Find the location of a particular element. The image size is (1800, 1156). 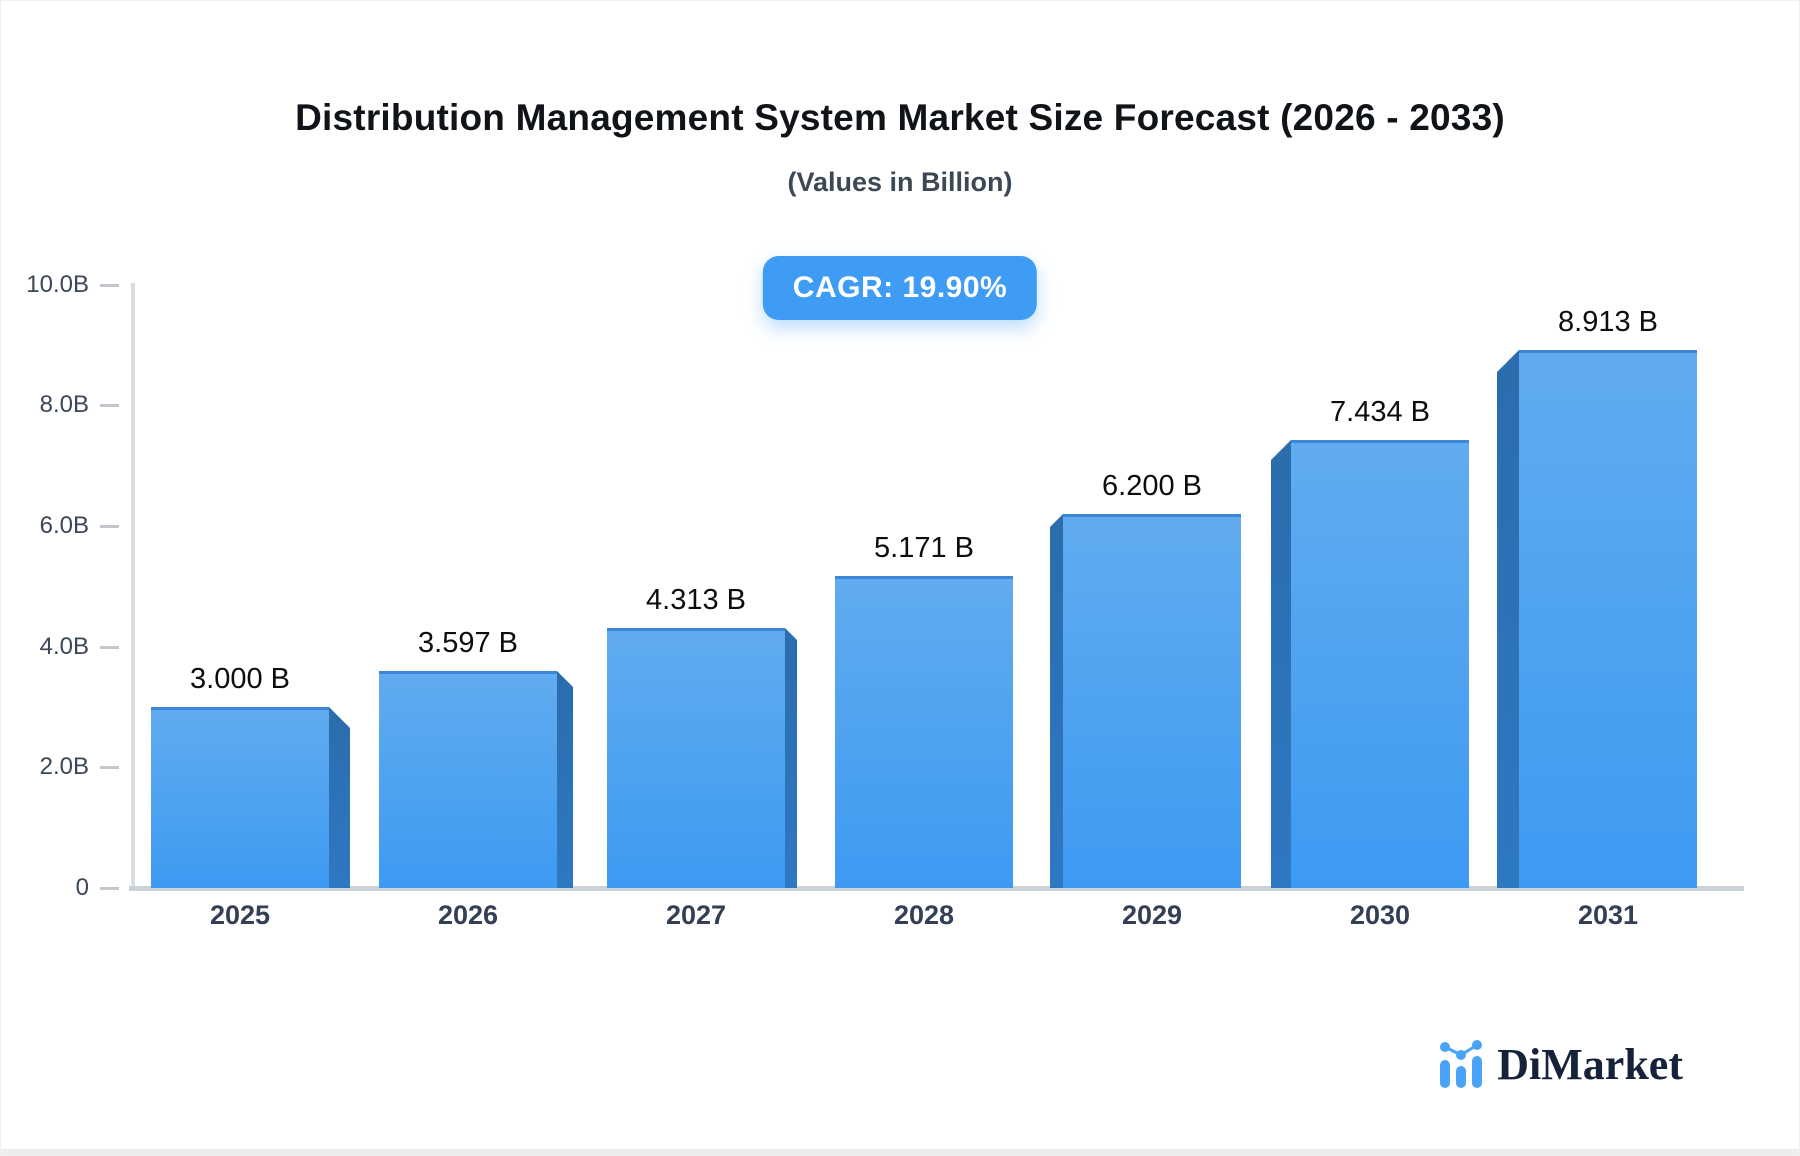

y-axis-line is located at coordinates (133, 586).